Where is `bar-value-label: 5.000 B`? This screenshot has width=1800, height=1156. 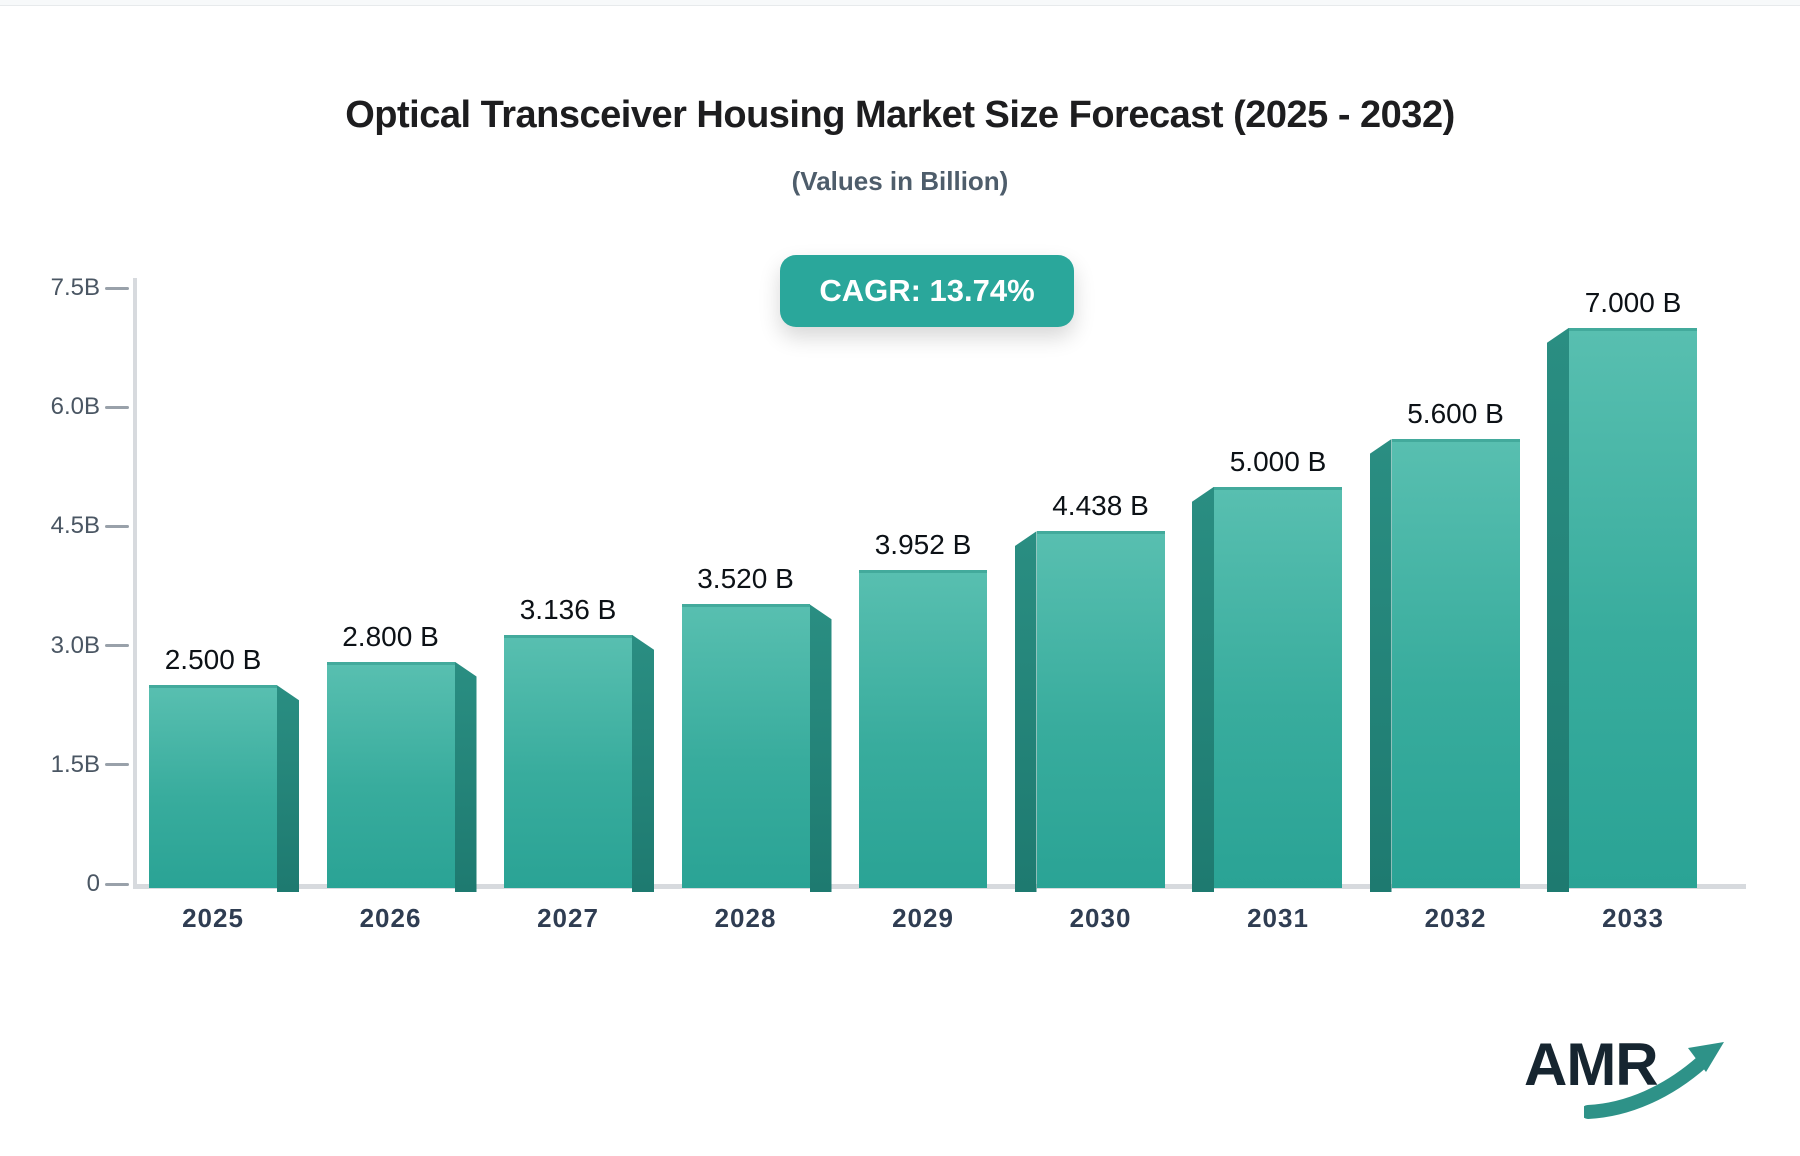
bar-value-label: 5.000 B is located at coordinates (1278, 461).